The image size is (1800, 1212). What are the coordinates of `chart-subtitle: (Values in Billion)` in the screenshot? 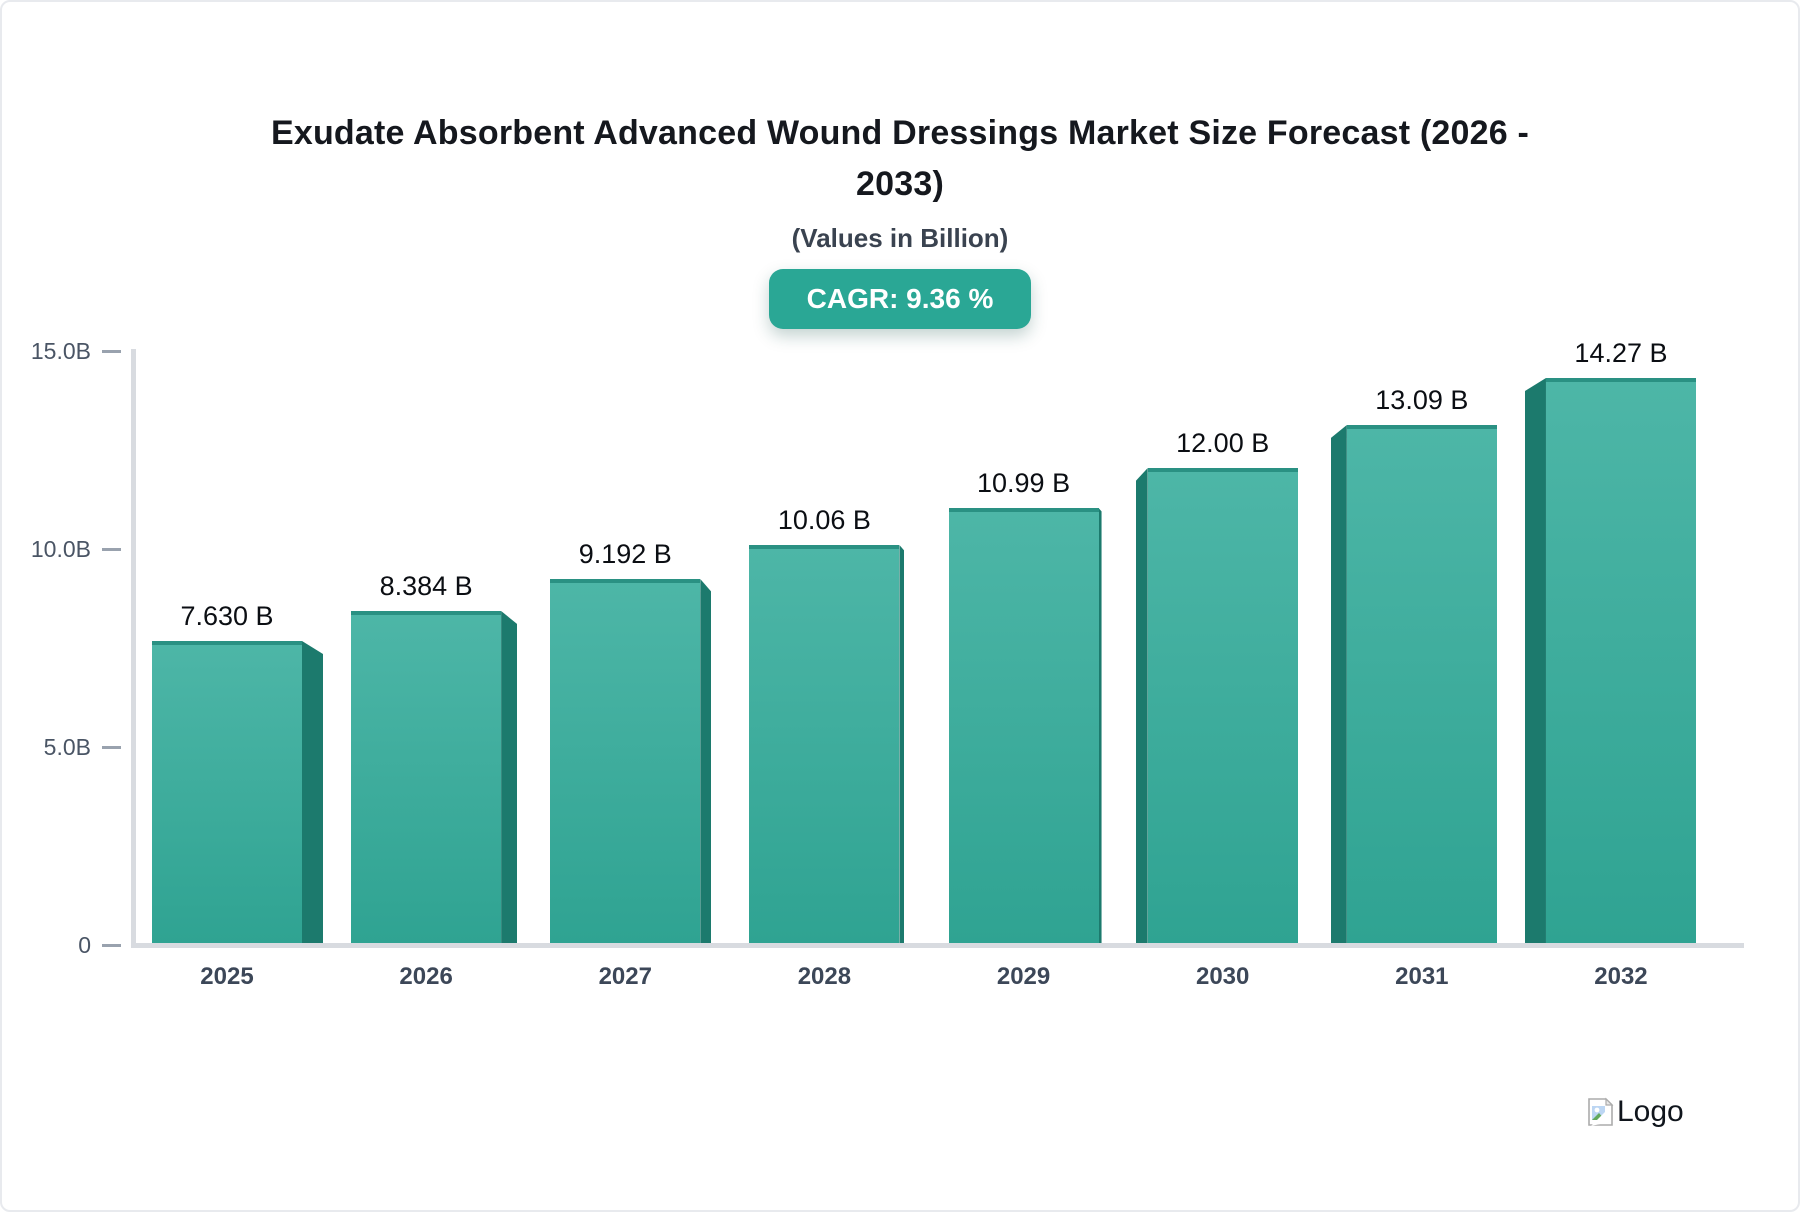 It's located at (900, 238).